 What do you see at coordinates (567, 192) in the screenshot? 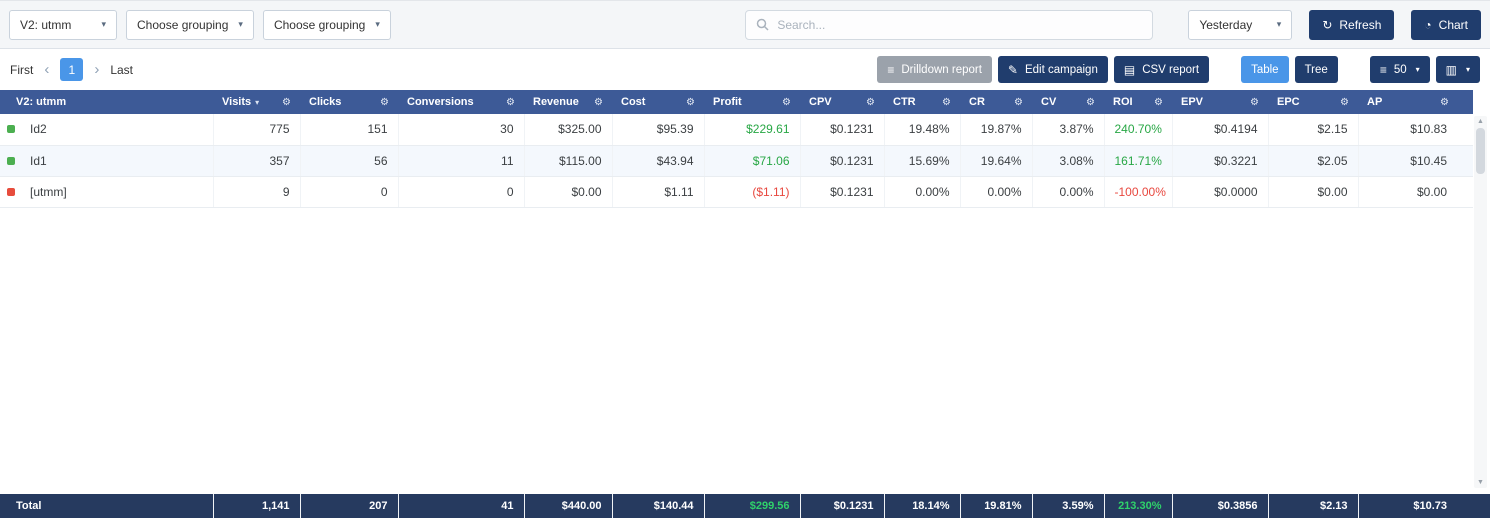
I see `cell-revenue: $0.00` at bounding box center [567, 192].